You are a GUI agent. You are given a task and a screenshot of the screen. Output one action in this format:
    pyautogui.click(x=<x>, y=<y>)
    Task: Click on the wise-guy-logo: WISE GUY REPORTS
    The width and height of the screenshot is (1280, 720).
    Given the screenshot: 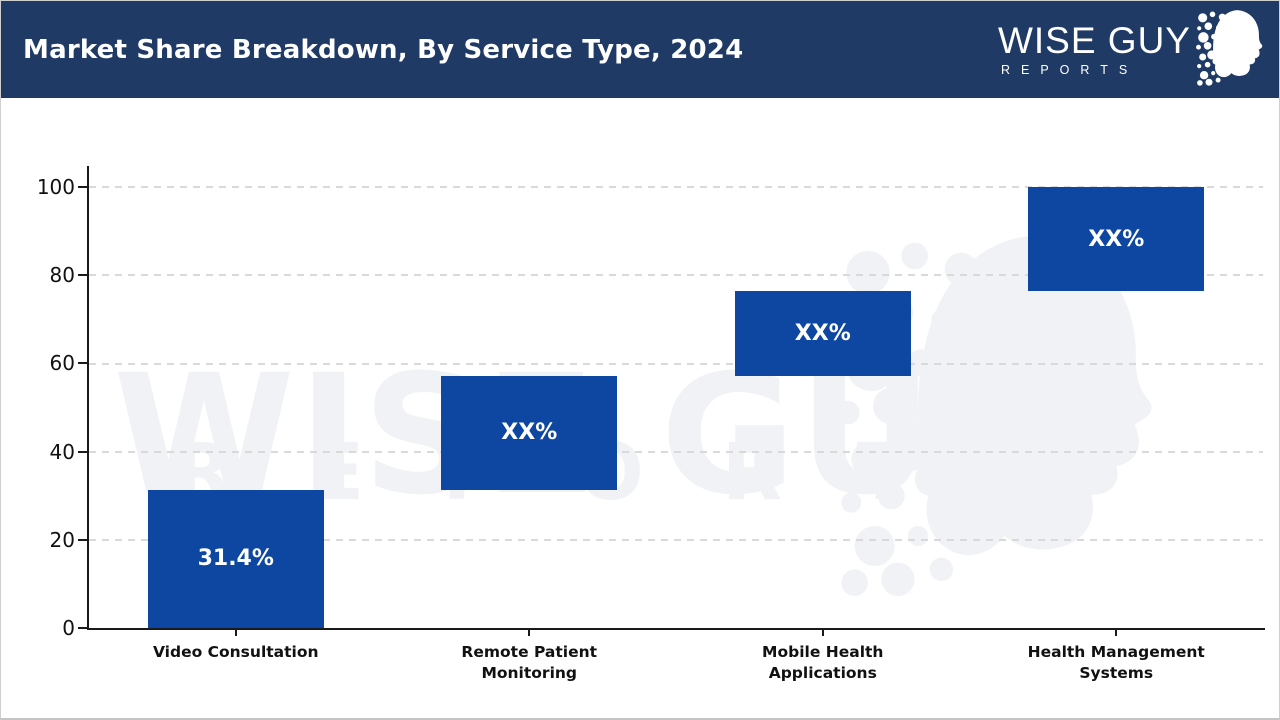 What is the action you would take?
    pyautogui.click(x=1132, y=50)
    